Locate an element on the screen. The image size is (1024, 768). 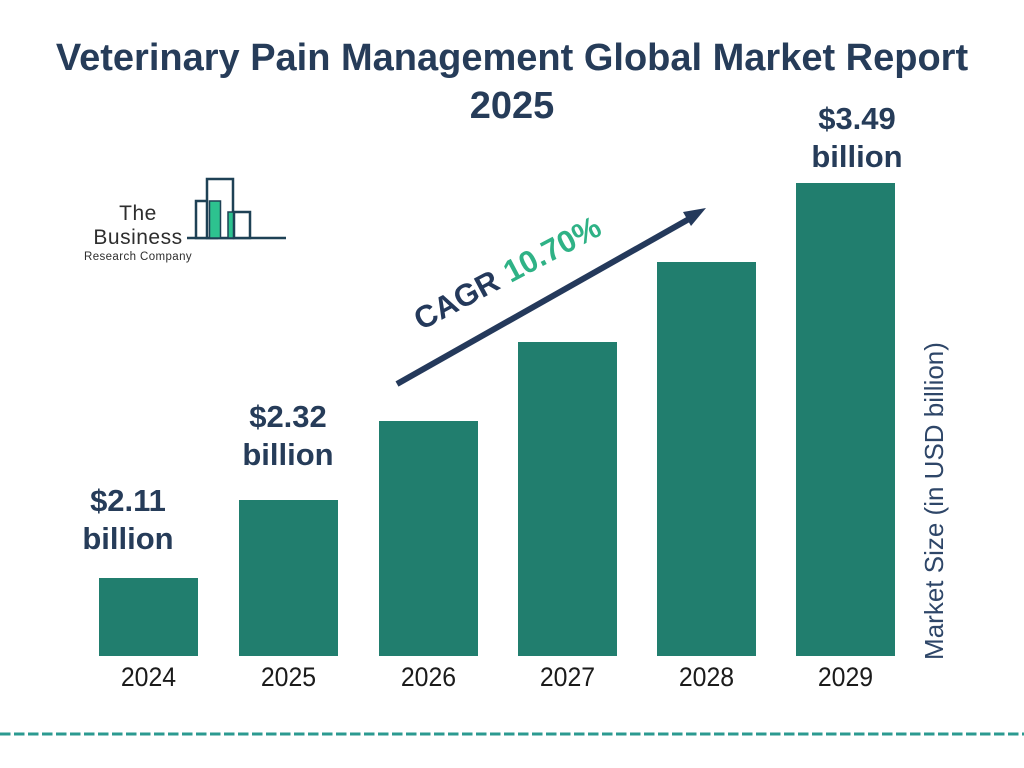
cagr-label: CAGR is located at coordinates (457, 300).